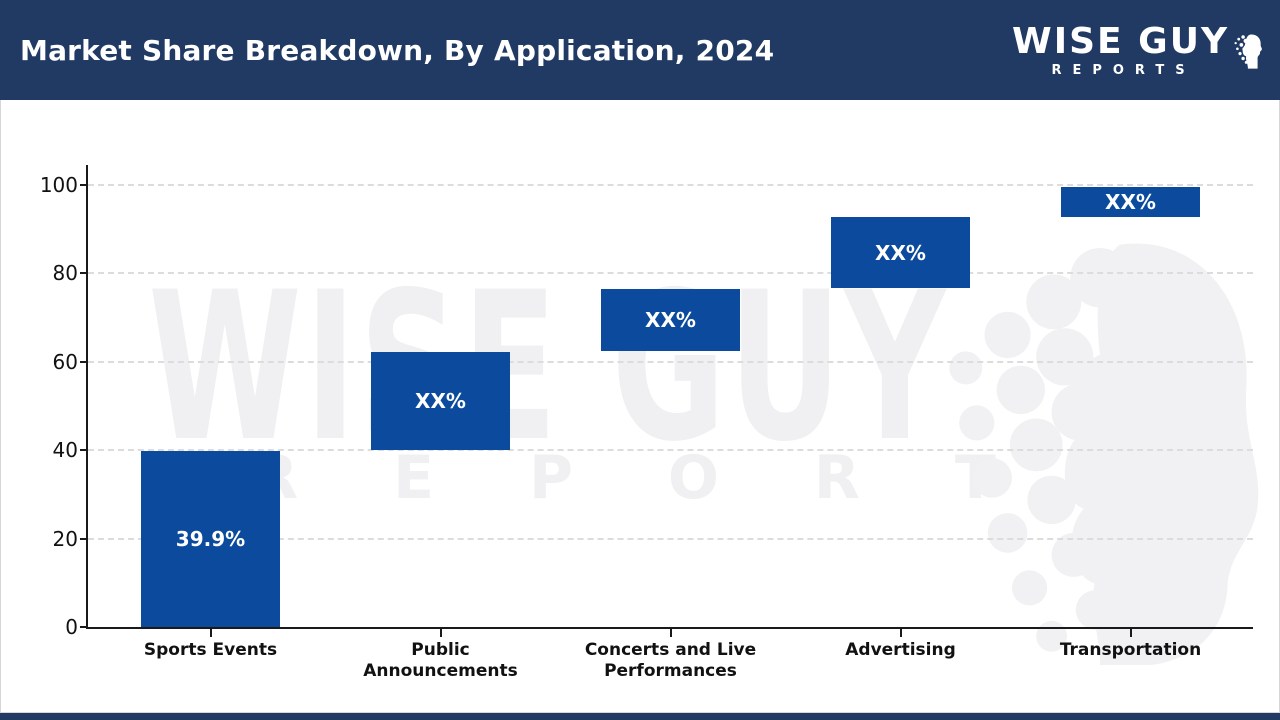 The width and height of the screenshot is (1280, 720). I want to click on brand-head-icon, so click(1248, 51).